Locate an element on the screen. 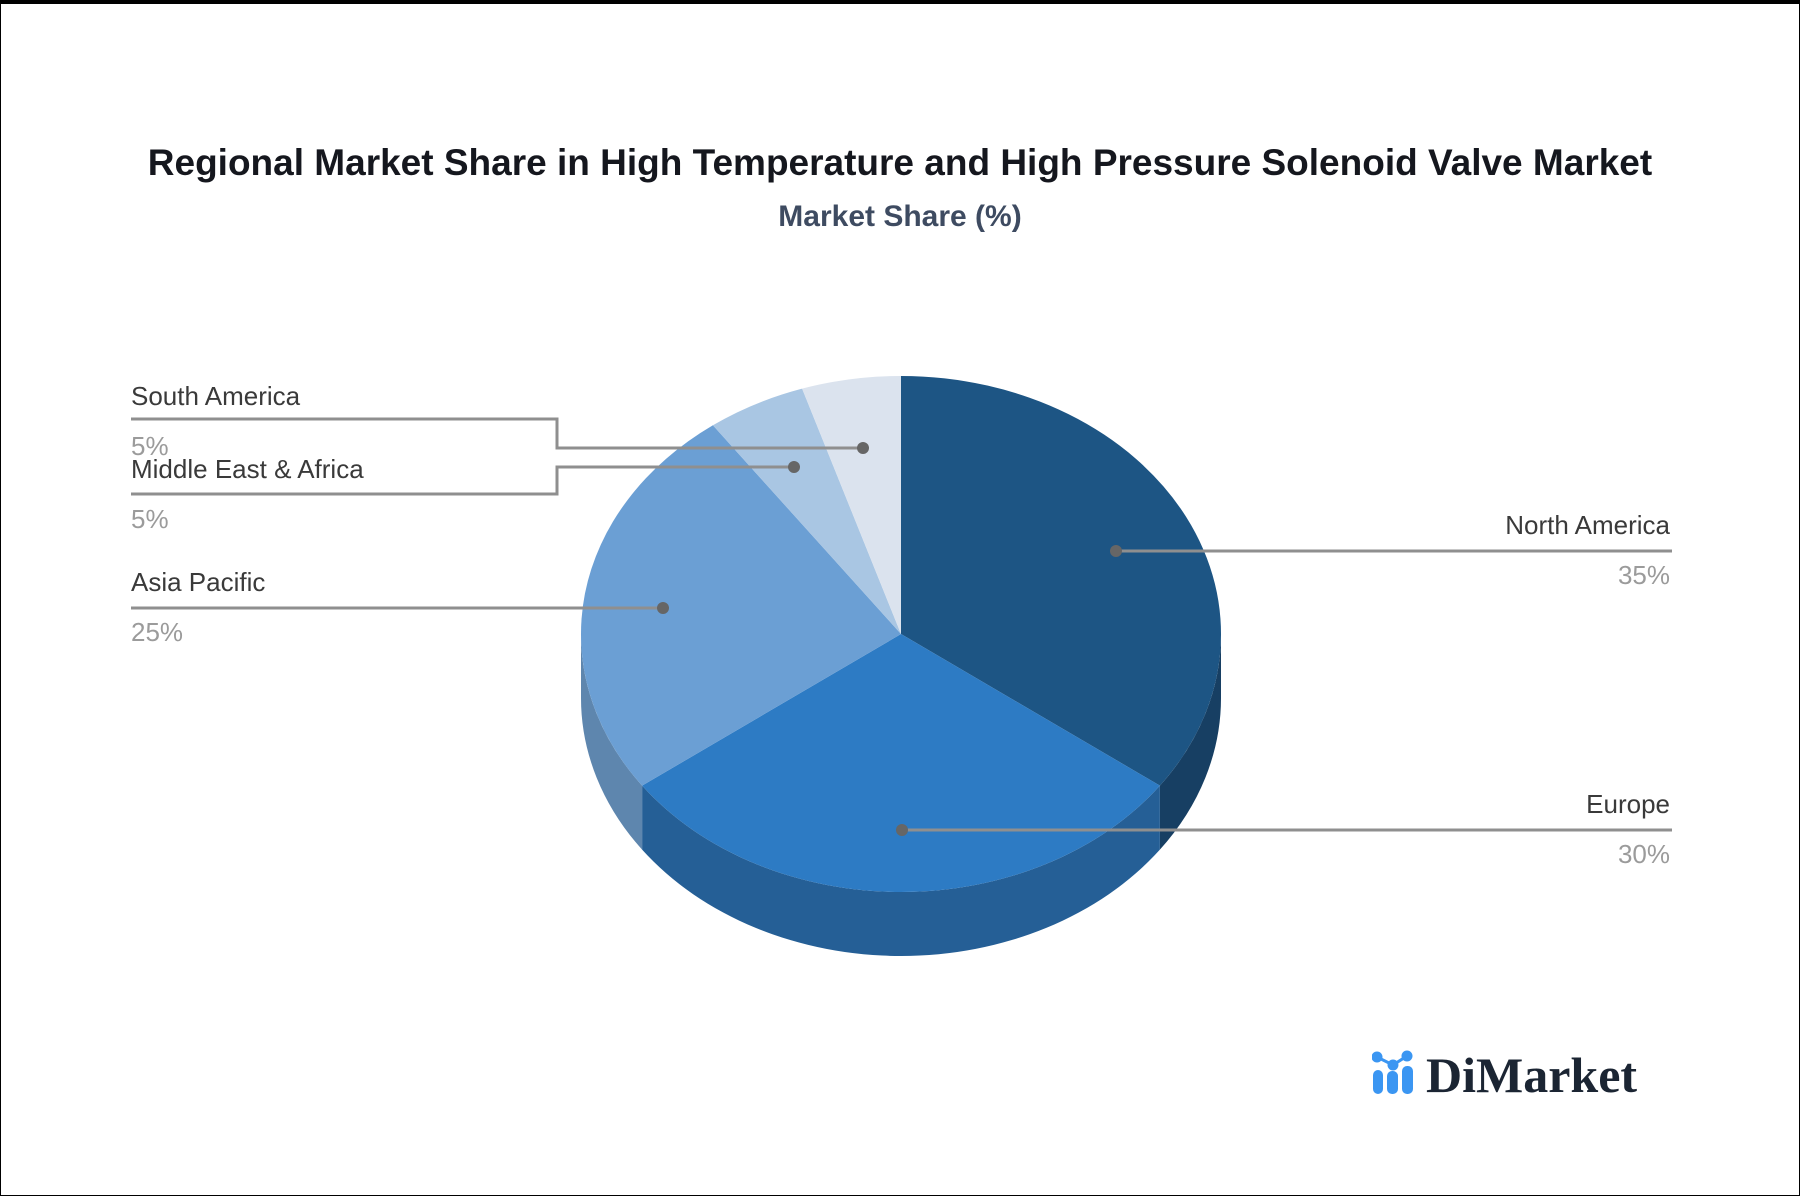 The image size is (1800, 1196). dimarket-logo: DiMarket is located at coordinates (1504, 1073).